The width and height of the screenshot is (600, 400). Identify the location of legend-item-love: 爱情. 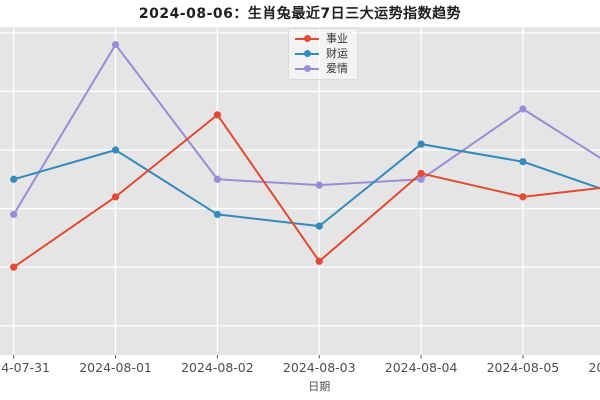
(321, 69).